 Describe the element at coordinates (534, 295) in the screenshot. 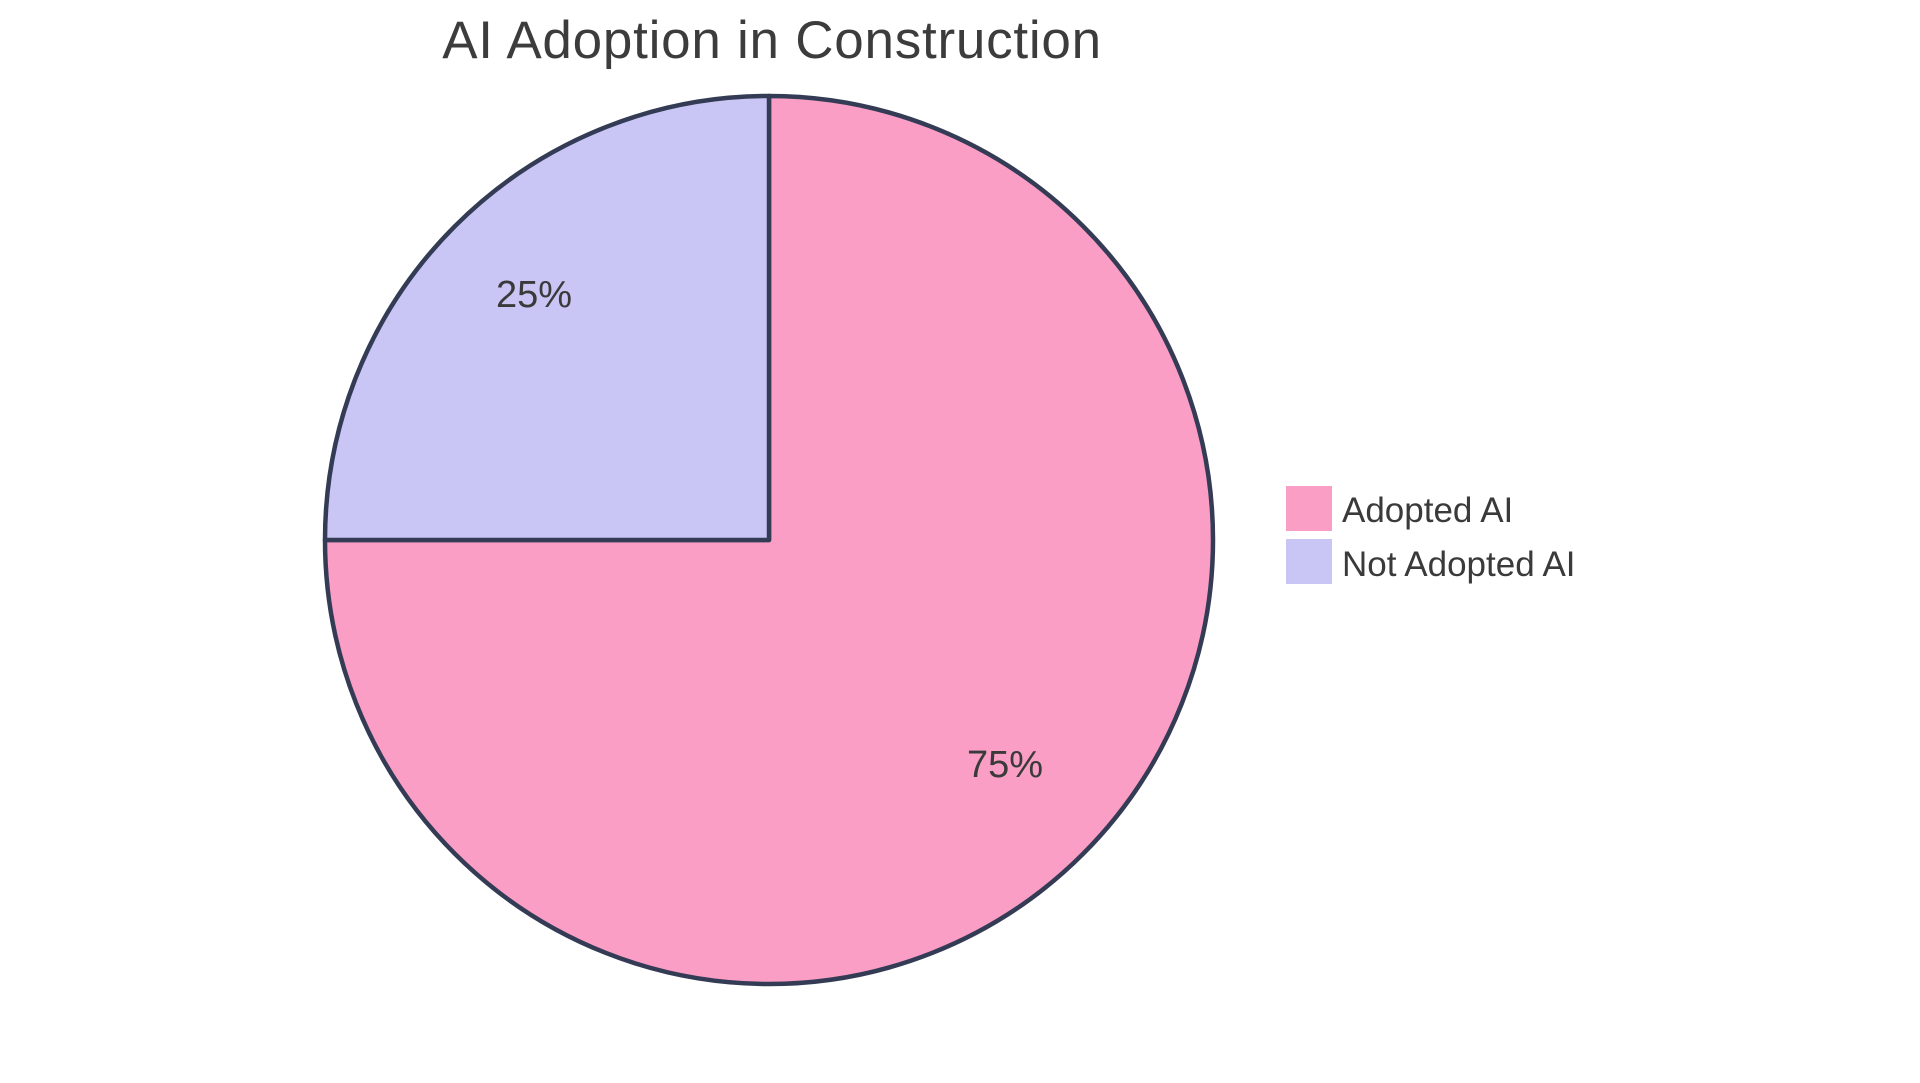

I see `svg-text: 25%` at that location.